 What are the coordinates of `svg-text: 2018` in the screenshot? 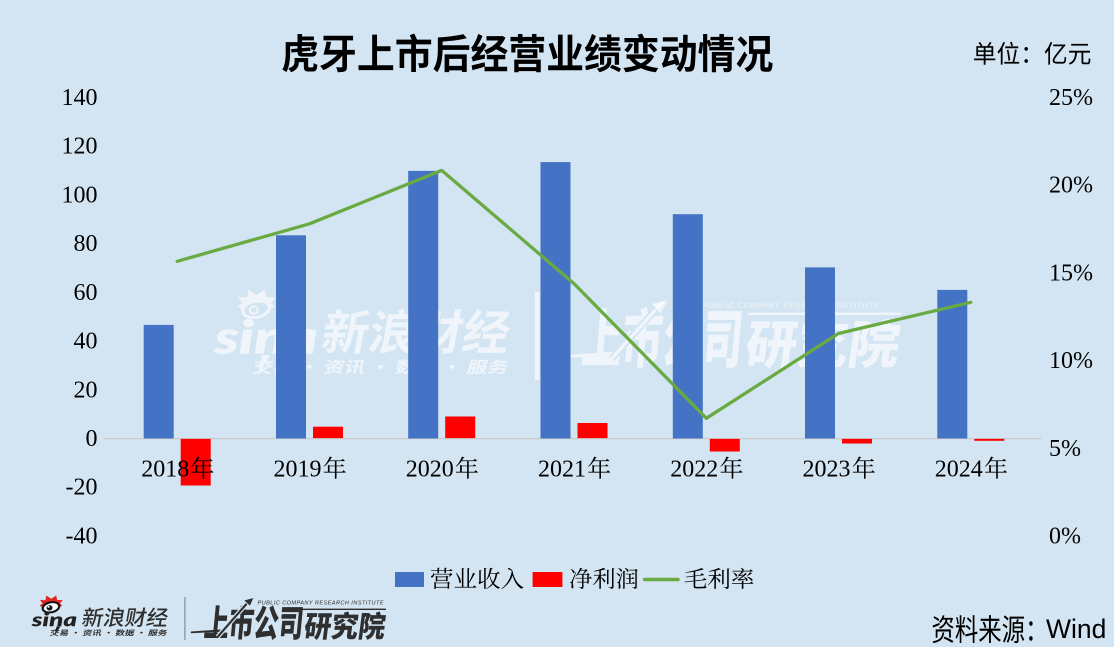 It's located at (165, 470).